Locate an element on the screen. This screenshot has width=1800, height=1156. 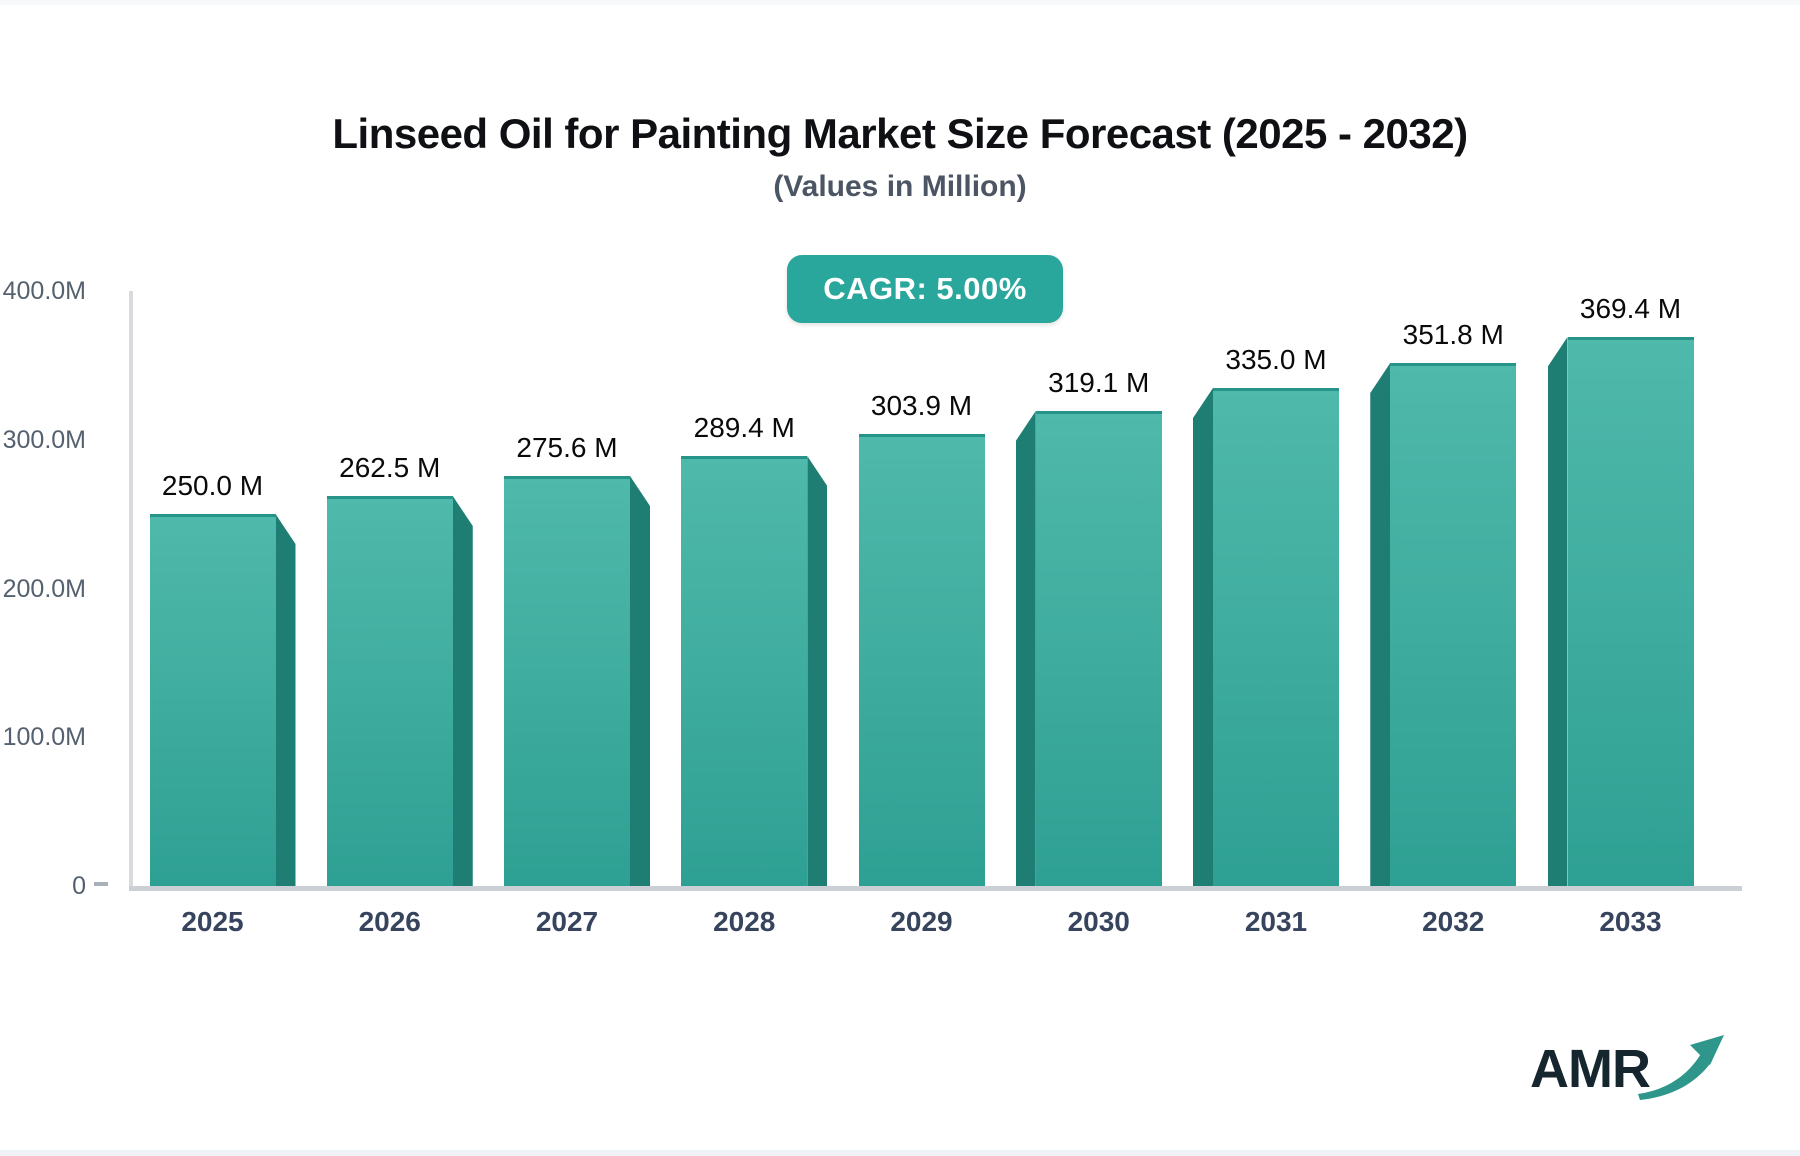
zero-tick-mark is located at coordinates (101, 884).